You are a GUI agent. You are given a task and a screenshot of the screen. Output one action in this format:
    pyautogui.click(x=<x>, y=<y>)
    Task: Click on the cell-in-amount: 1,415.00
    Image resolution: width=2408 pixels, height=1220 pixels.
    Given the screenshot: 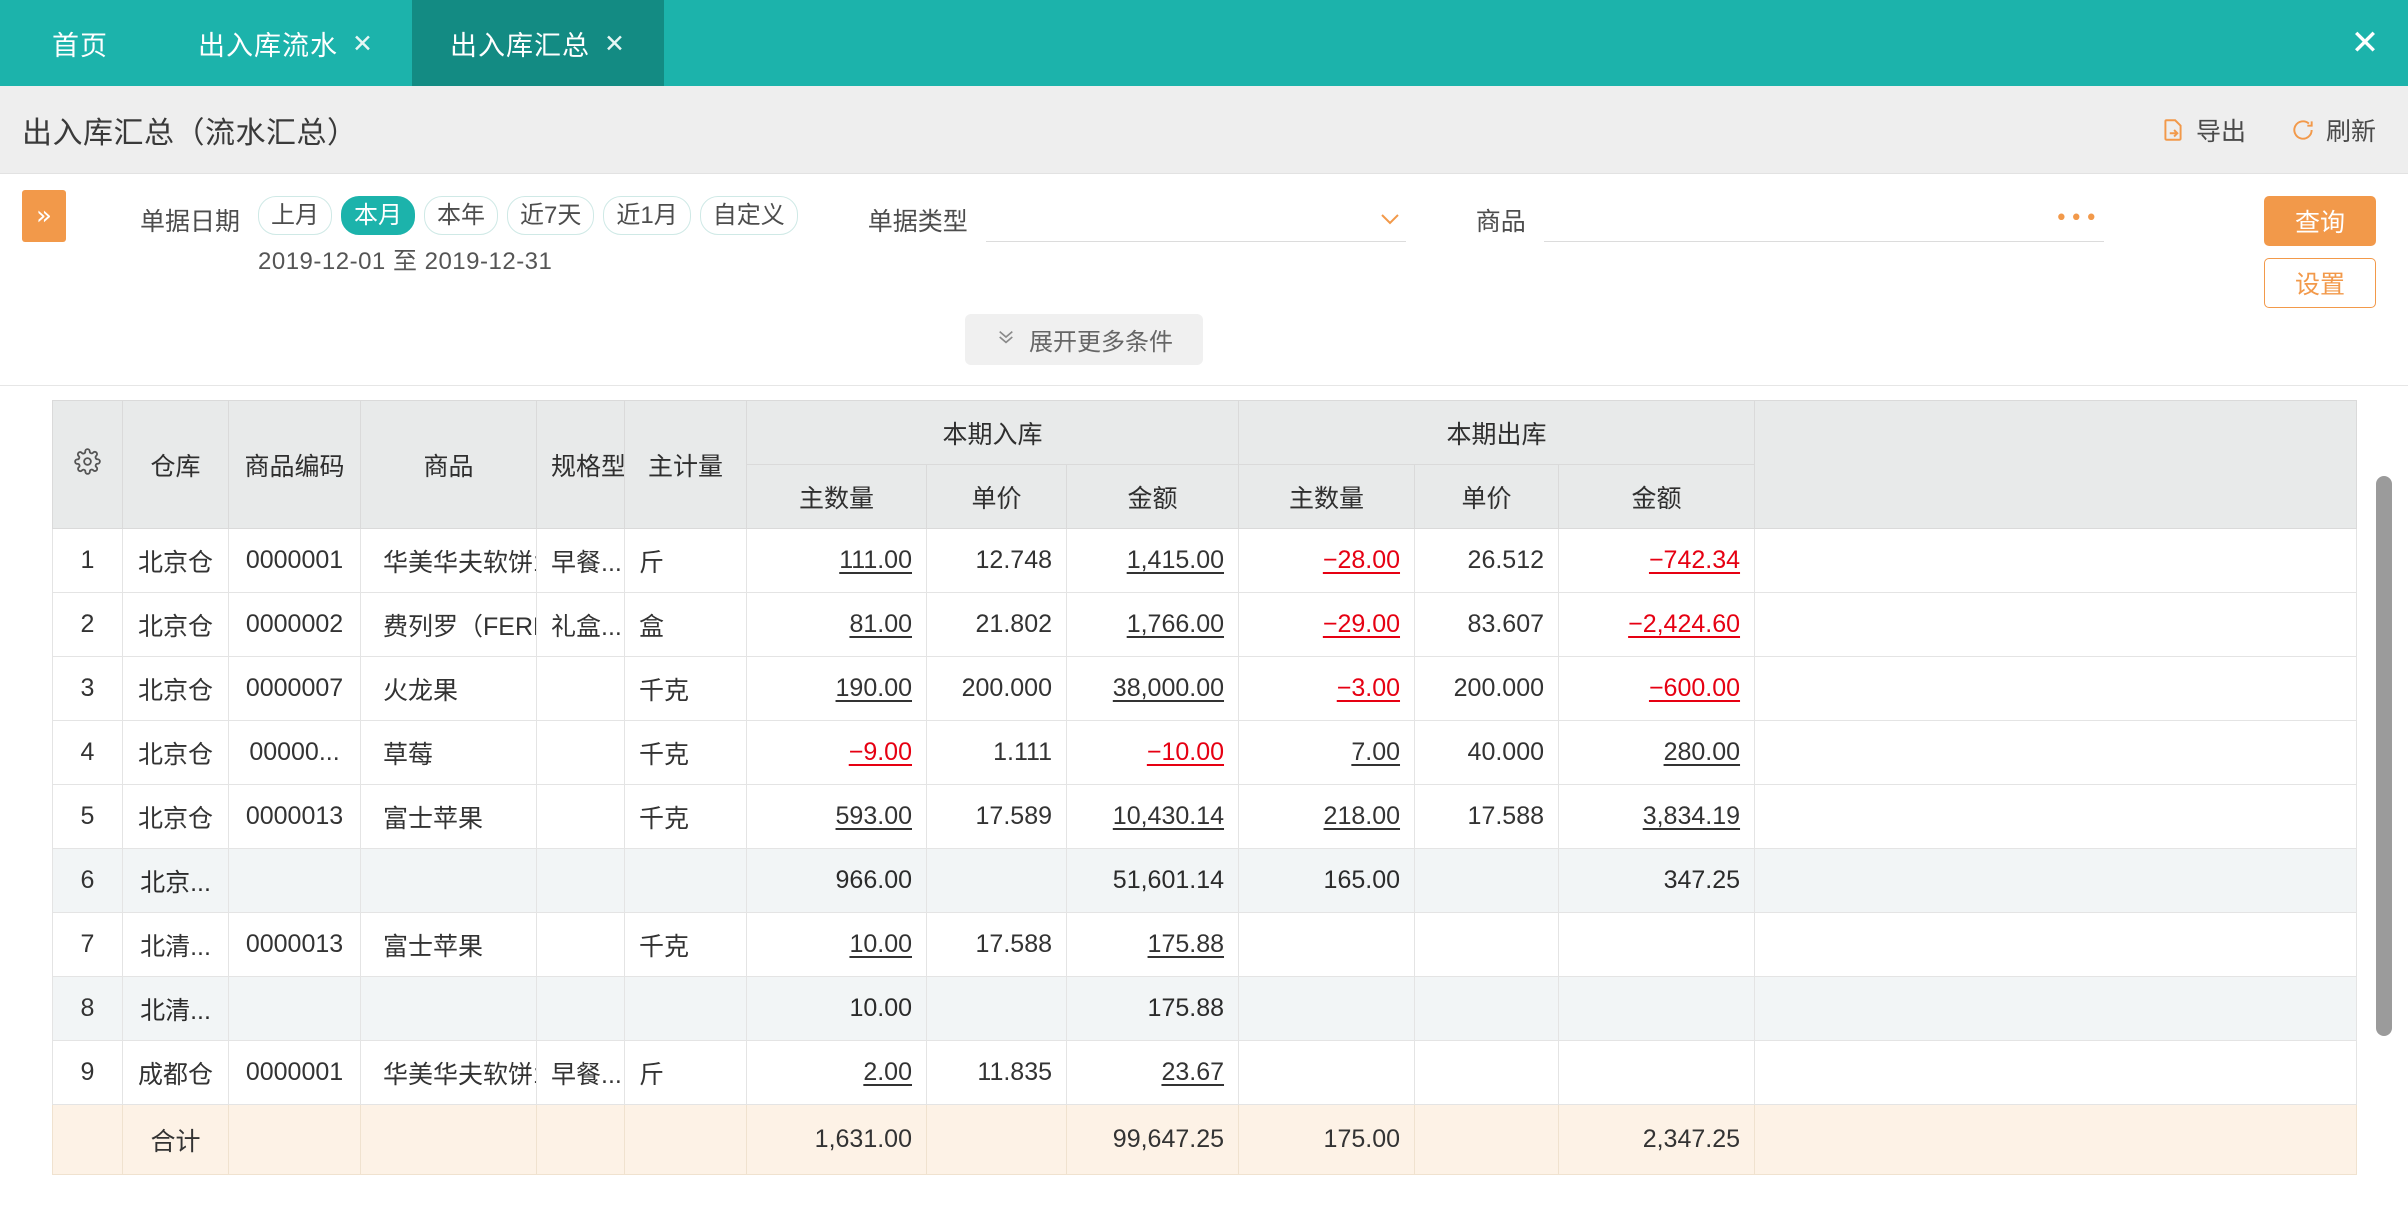 What is the action you would take?
    pyautogui.click(x=1152, y=560)
    